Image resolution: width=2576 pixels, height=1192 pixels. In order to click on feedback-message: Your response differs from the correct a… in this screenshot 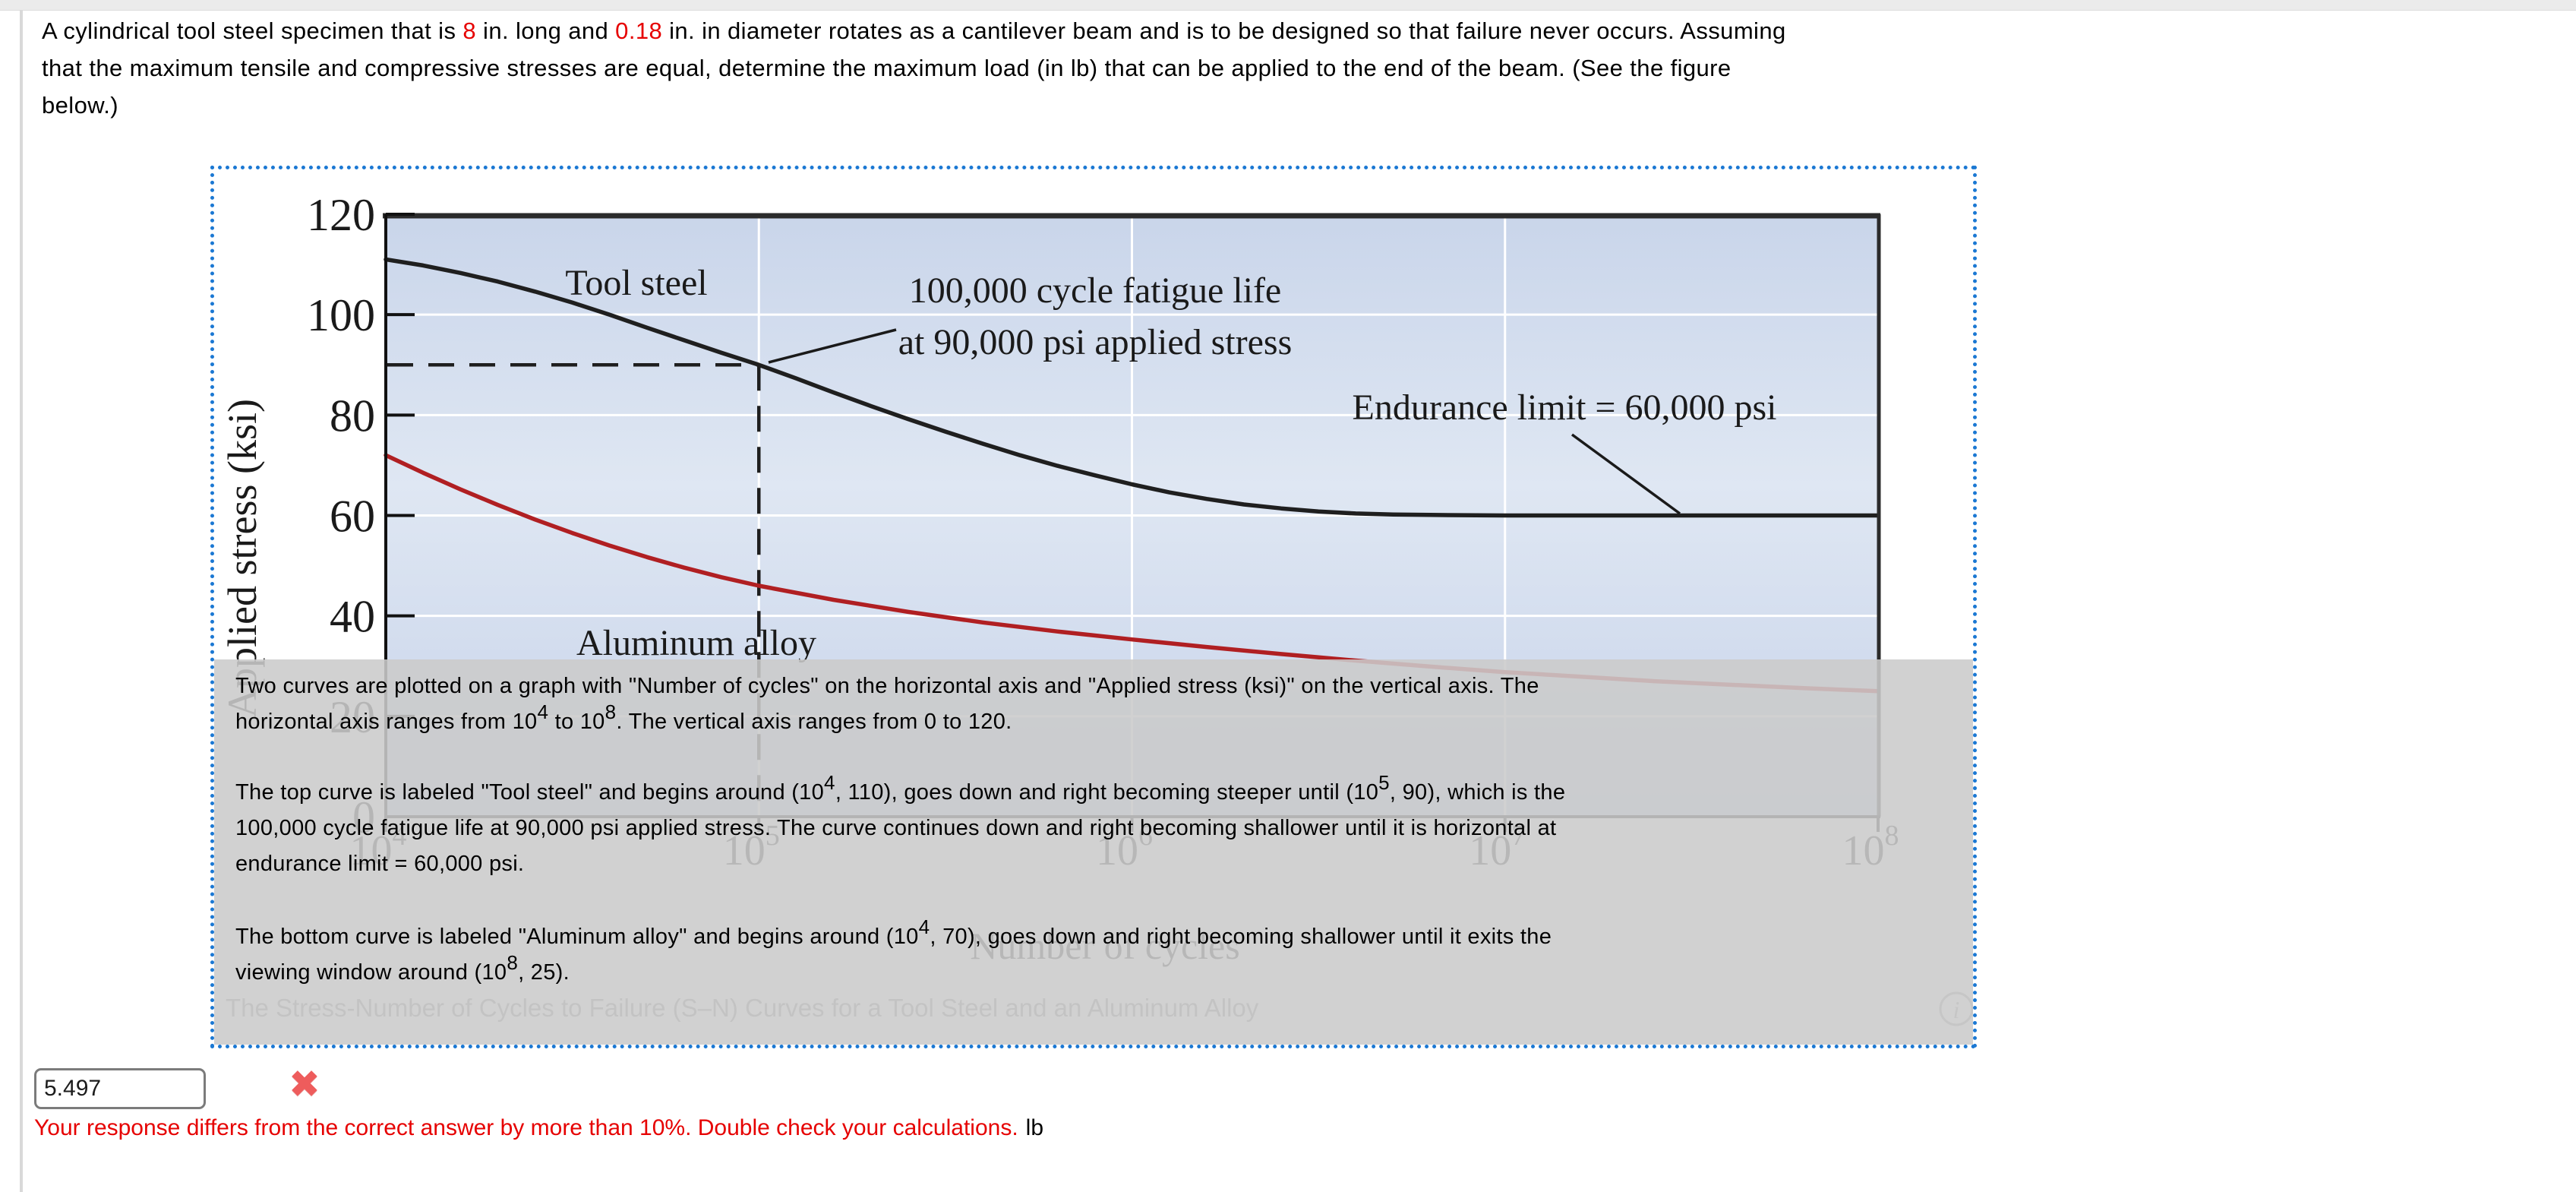, I will do `click(538, 1128)`.